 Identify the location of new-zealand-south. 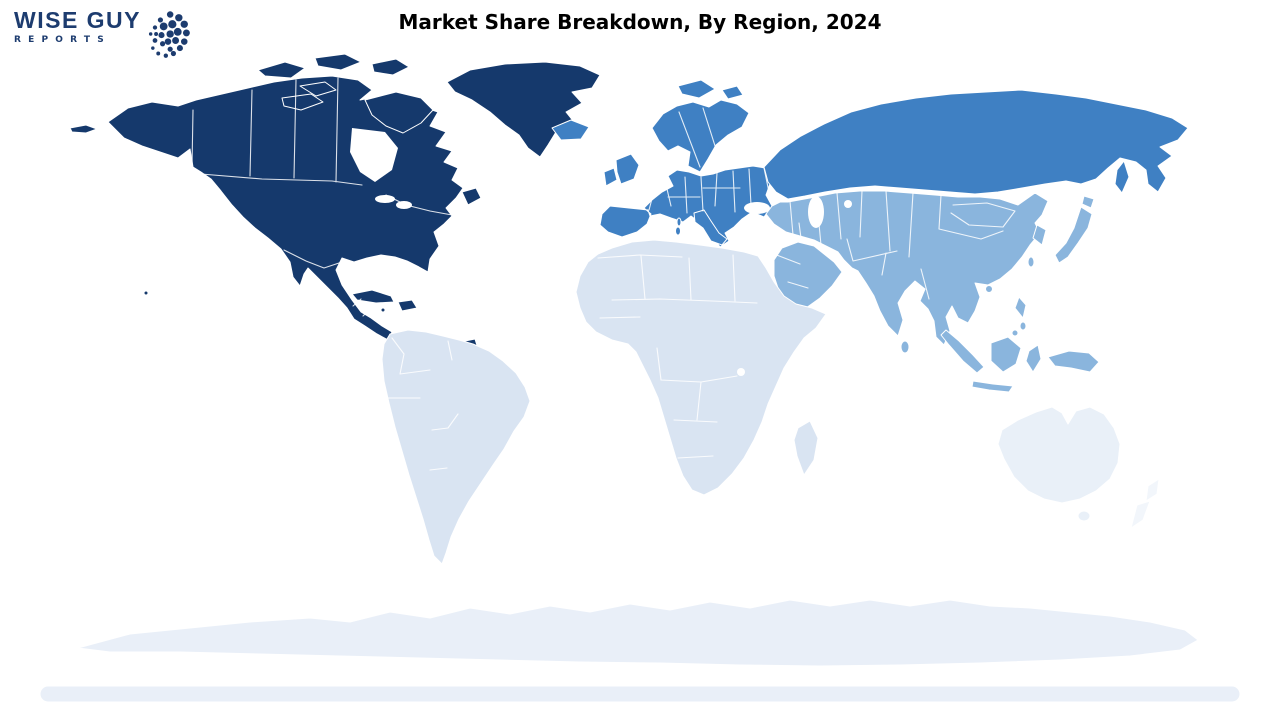
(1140, 514).